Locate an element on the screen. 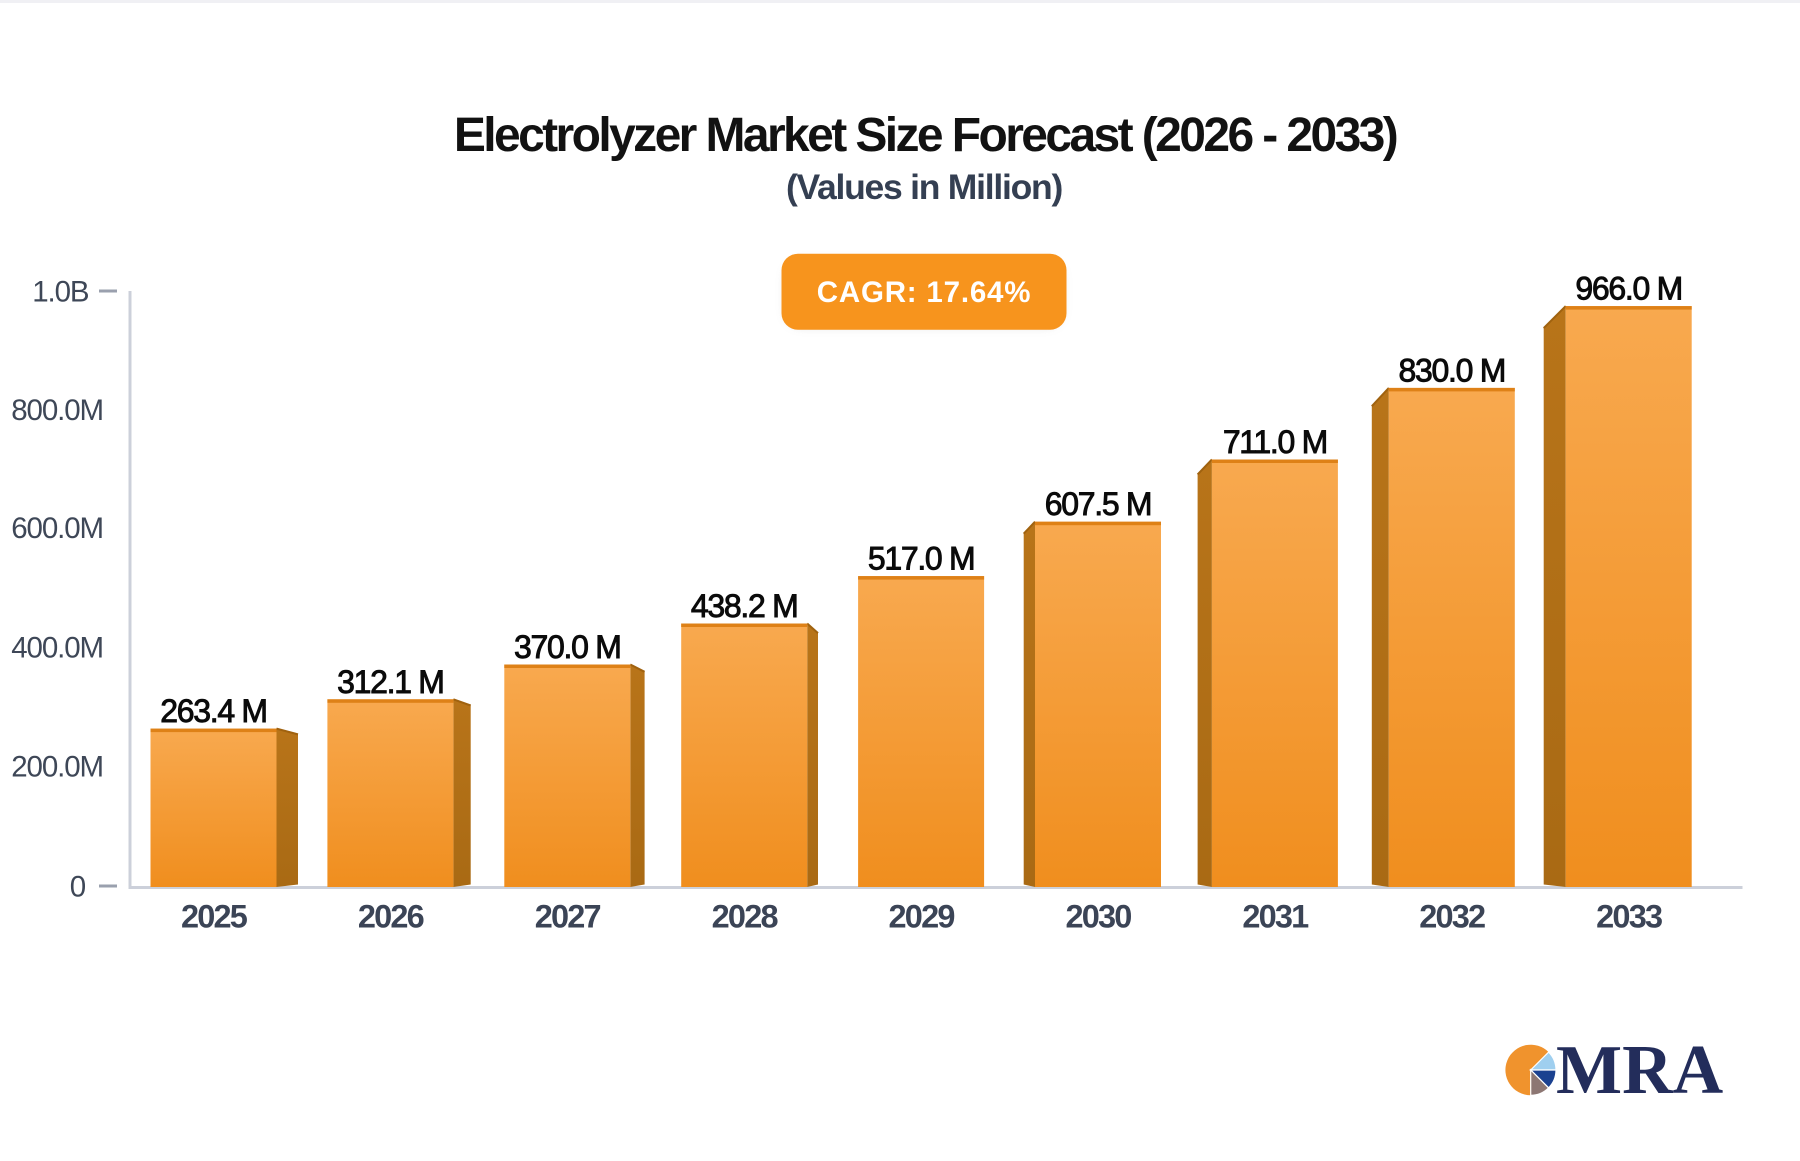  svg-text: 2030 is located at coordinates (1098, 917).